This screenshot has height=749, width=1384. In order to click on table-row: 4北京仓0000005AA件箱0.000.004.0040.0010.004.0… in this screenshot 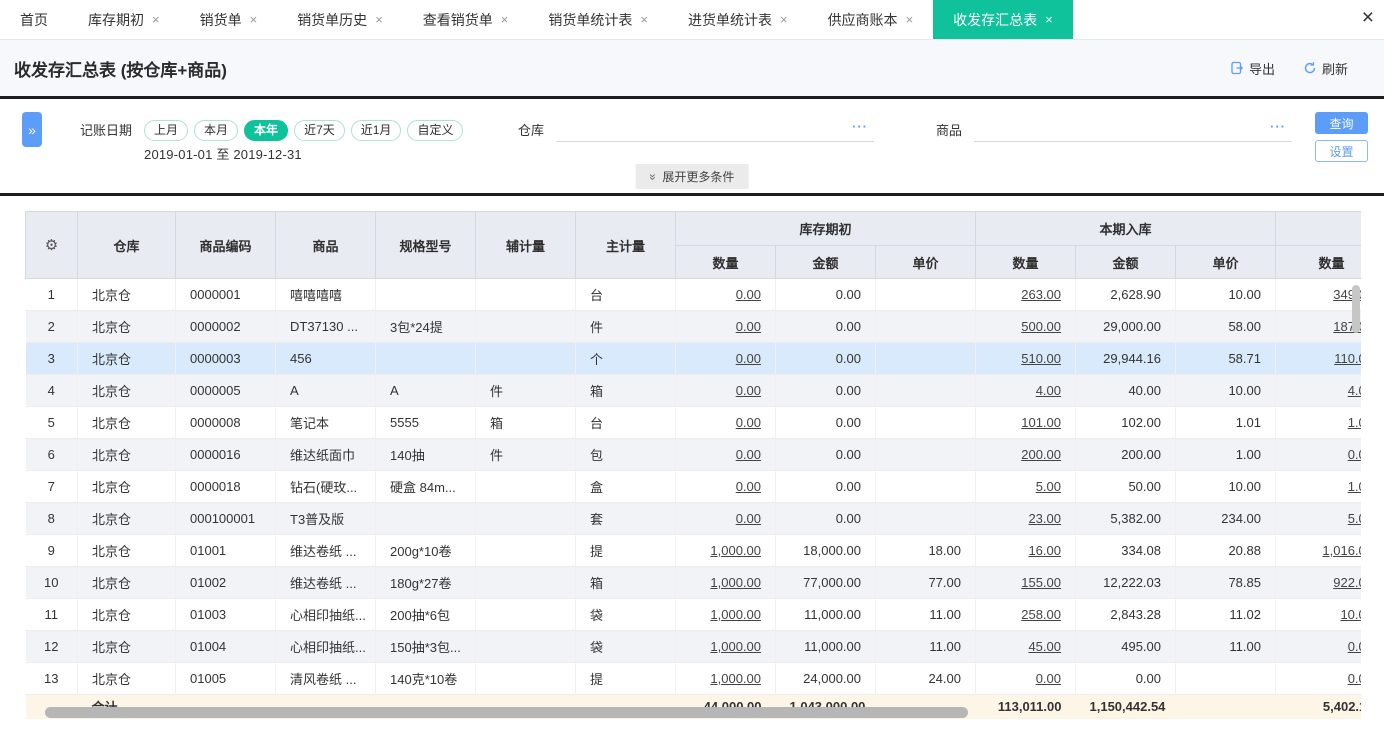, I will do `click(693, 390)`.